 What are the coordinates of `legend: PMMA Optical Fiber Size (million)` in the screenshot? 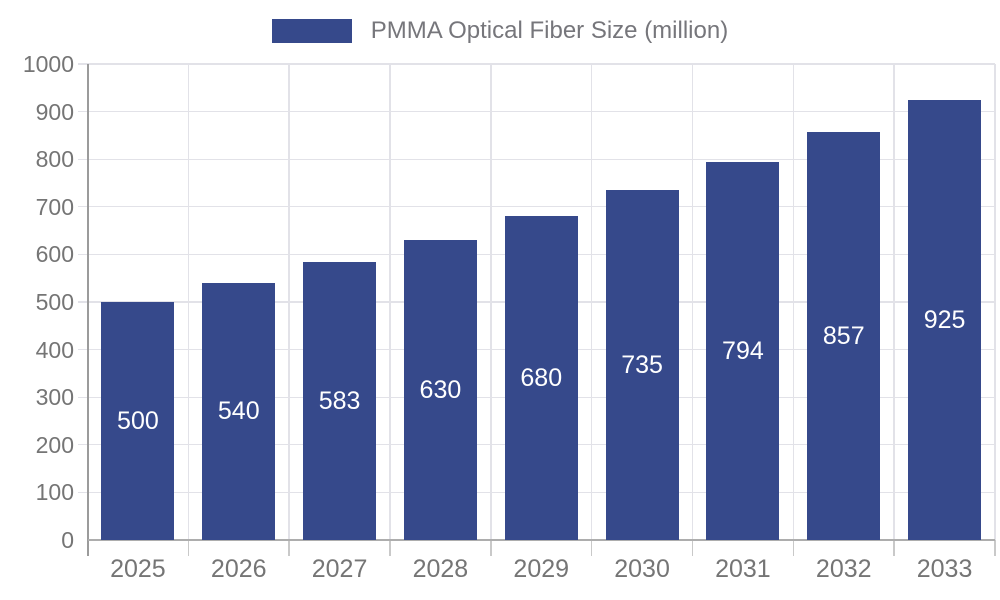 It's located at (500, 31).